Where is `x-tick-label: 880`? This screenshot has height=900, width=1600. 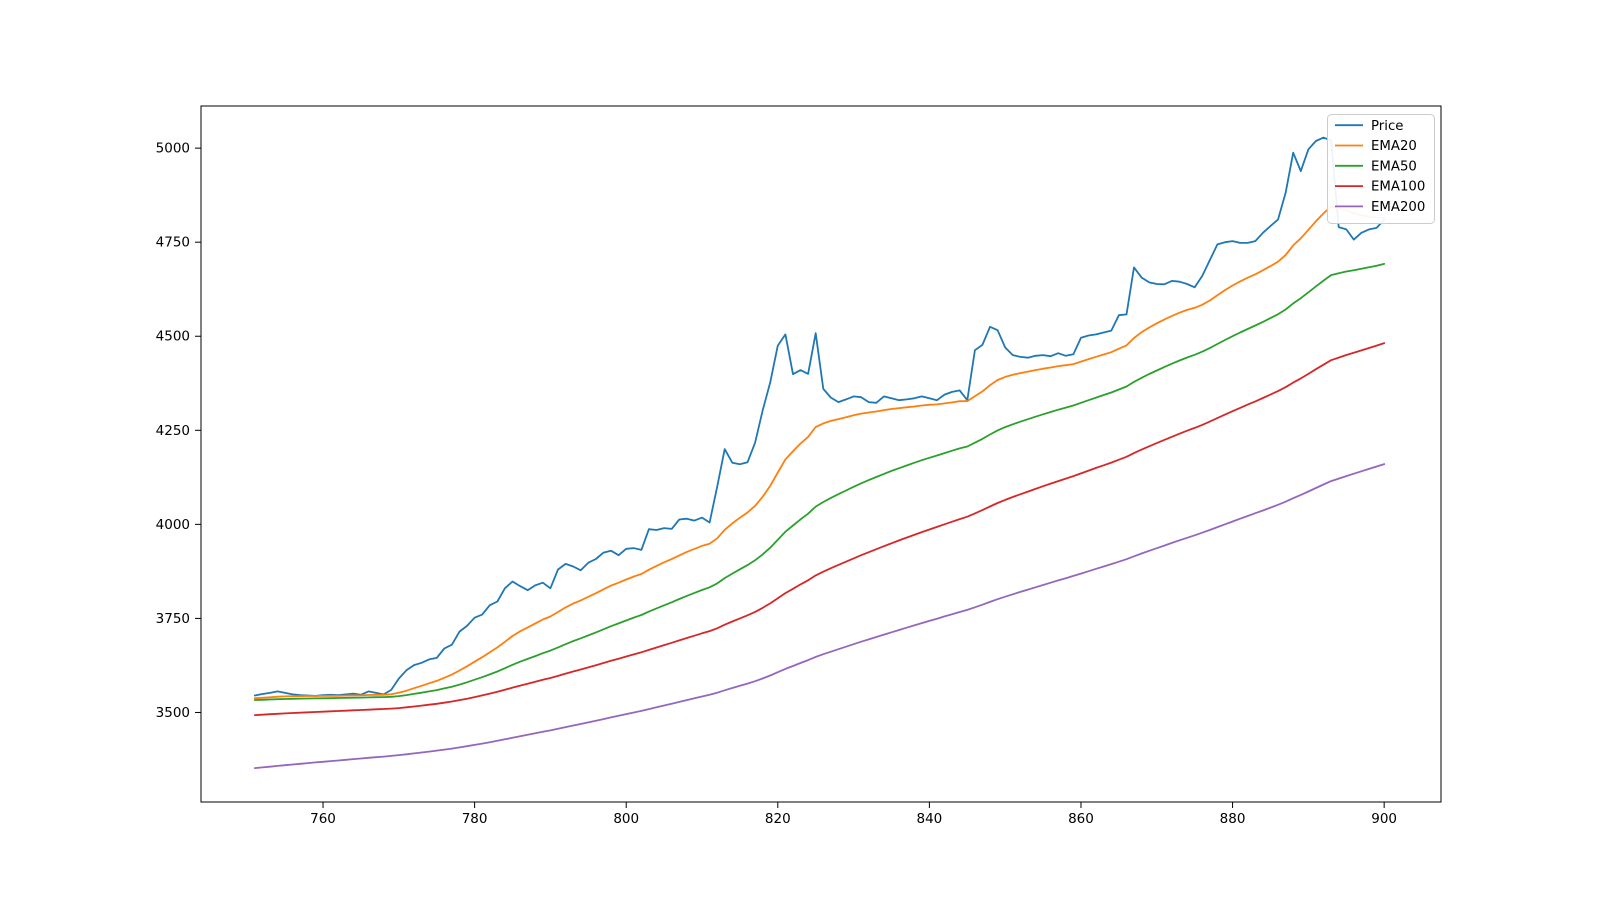 x-tick-label: 880 is located at coordinates (1233, 819).